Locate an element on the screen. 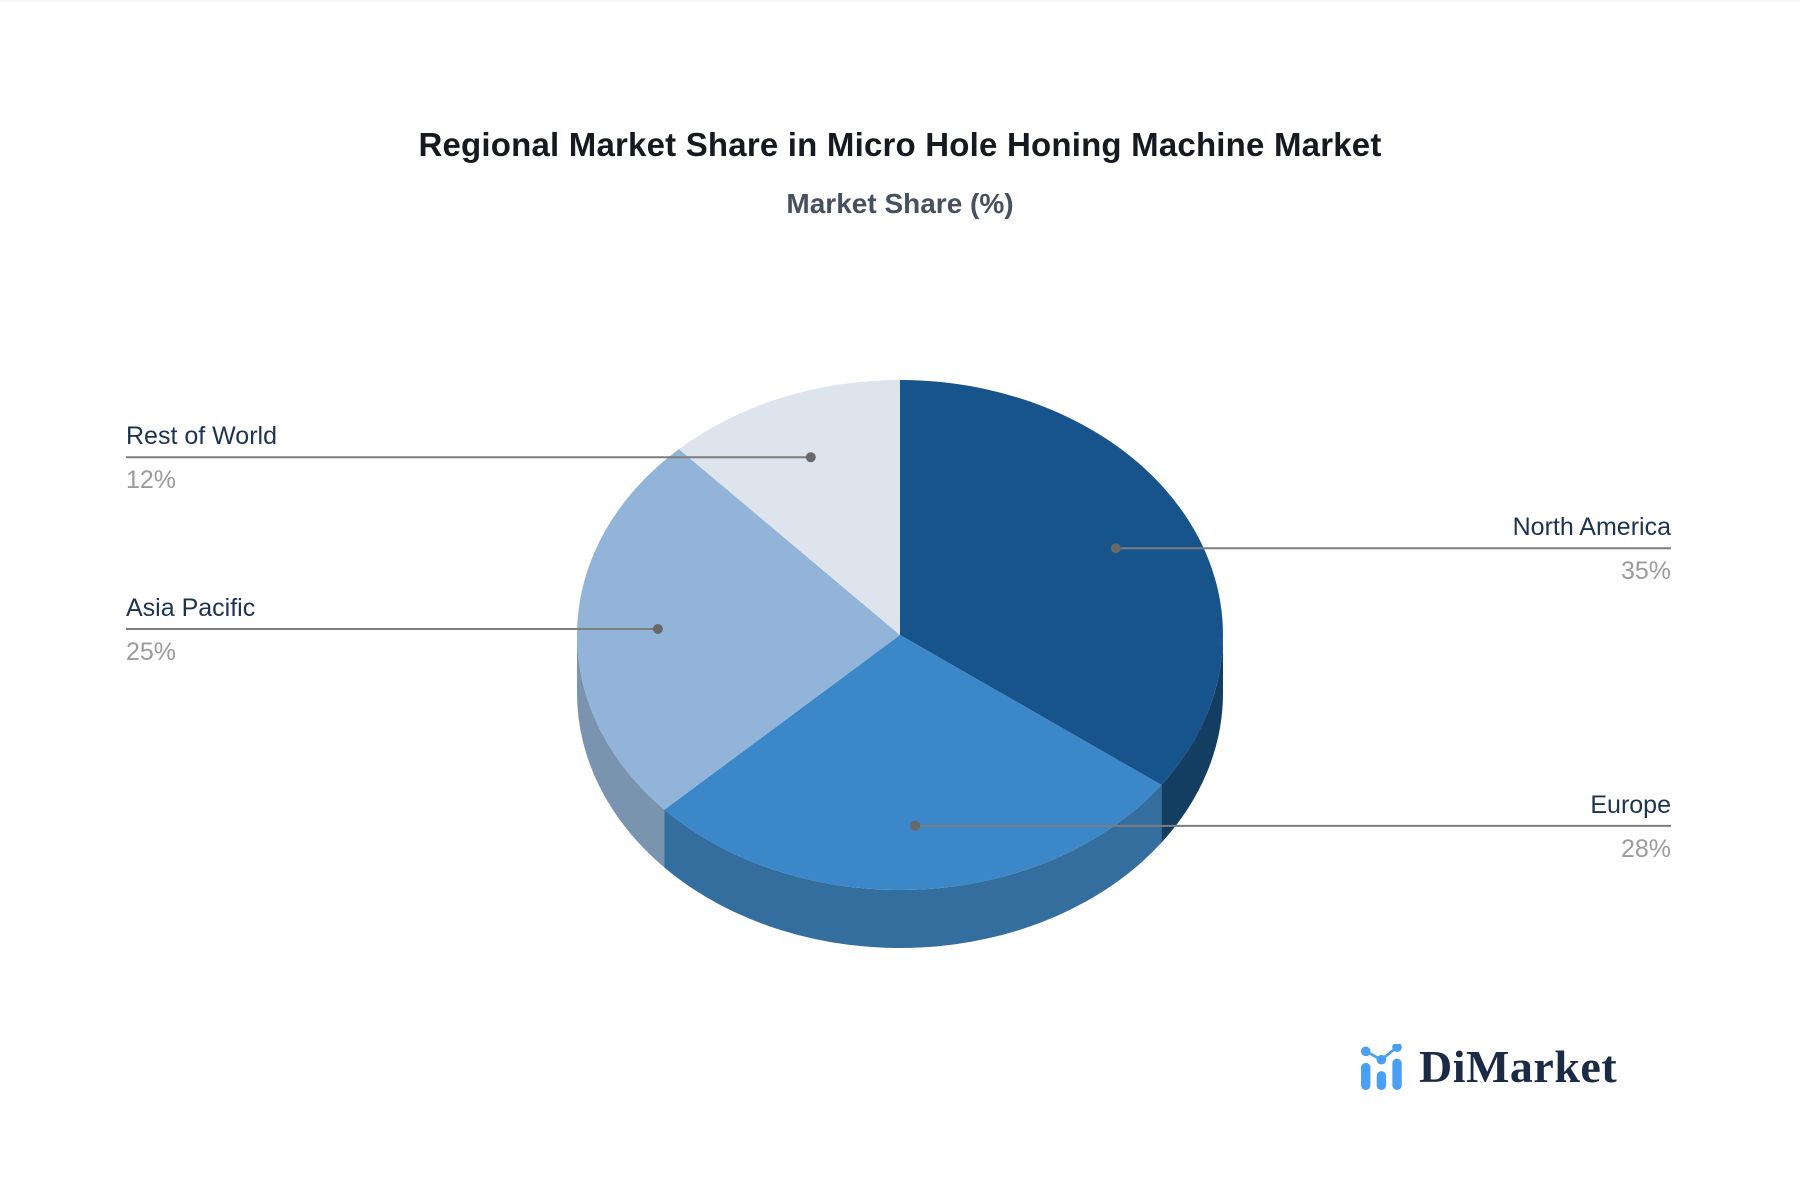  slice-pct-rest-of-world: 12% is located at coordinates (151, 480).